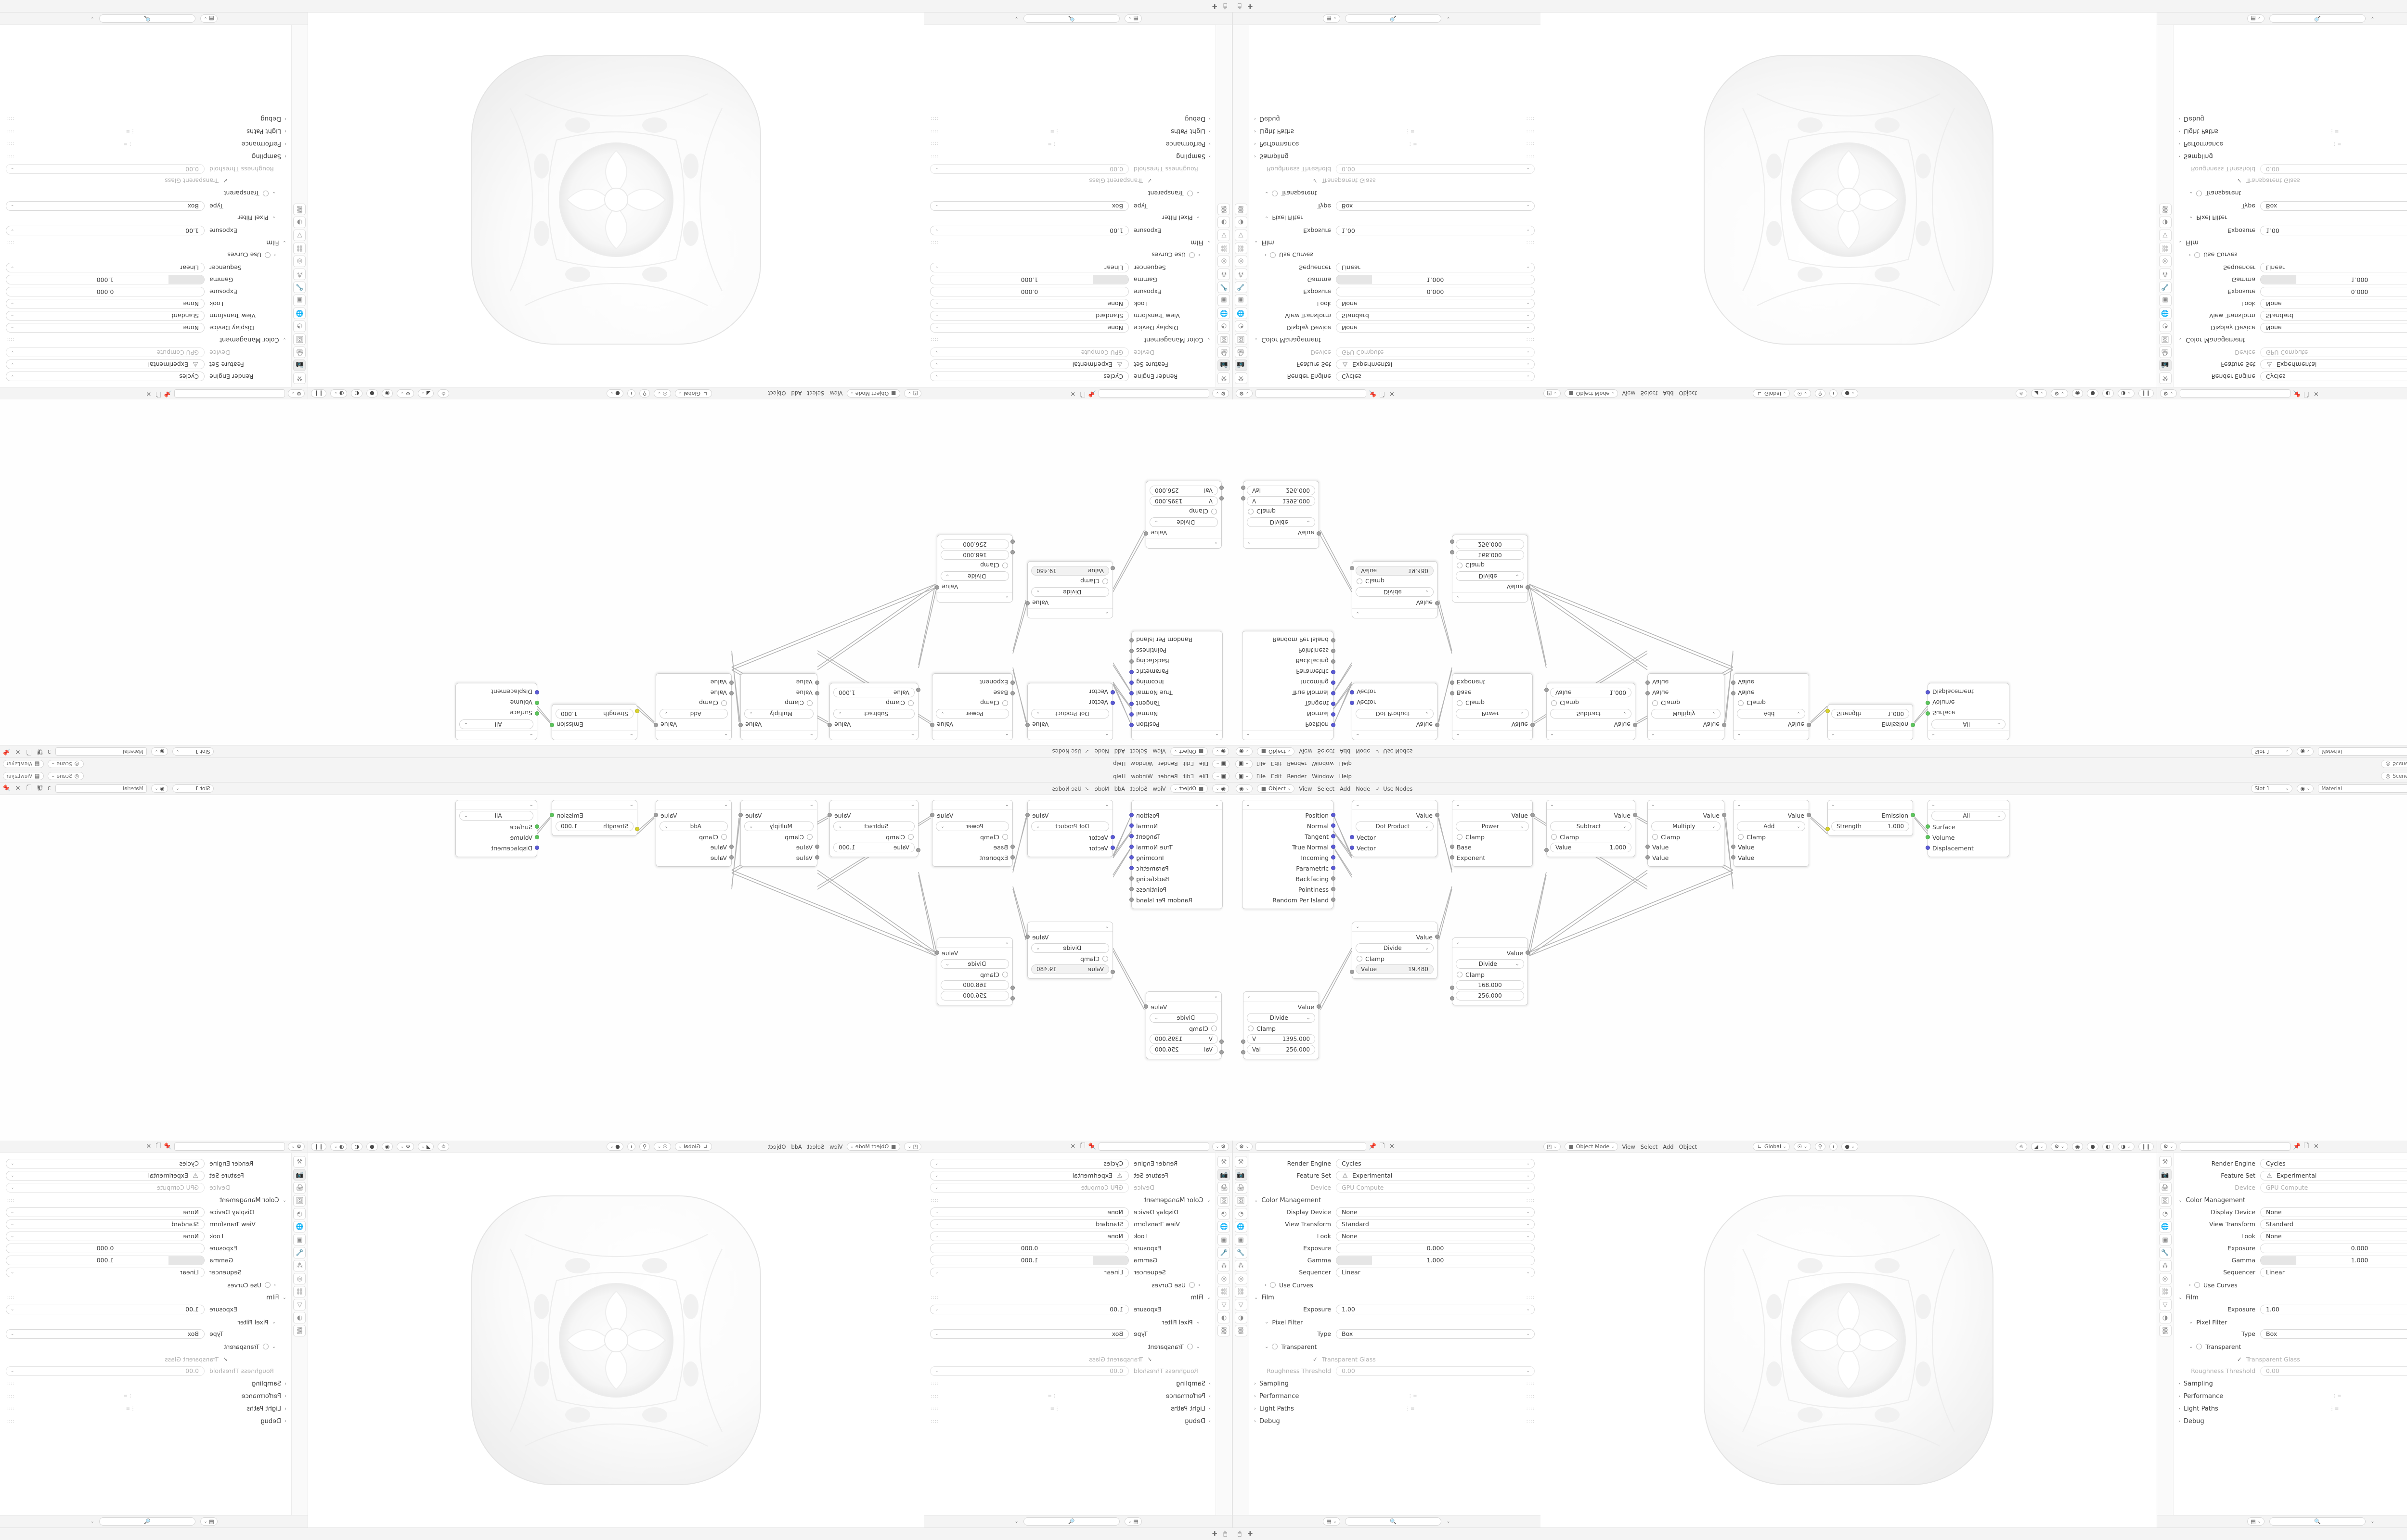  What do you see at coordinates (1395, 826) in the screenshot?
I see `node-operation-dropdown: Dot Product ⌄` at bounding box center [1395, 826].